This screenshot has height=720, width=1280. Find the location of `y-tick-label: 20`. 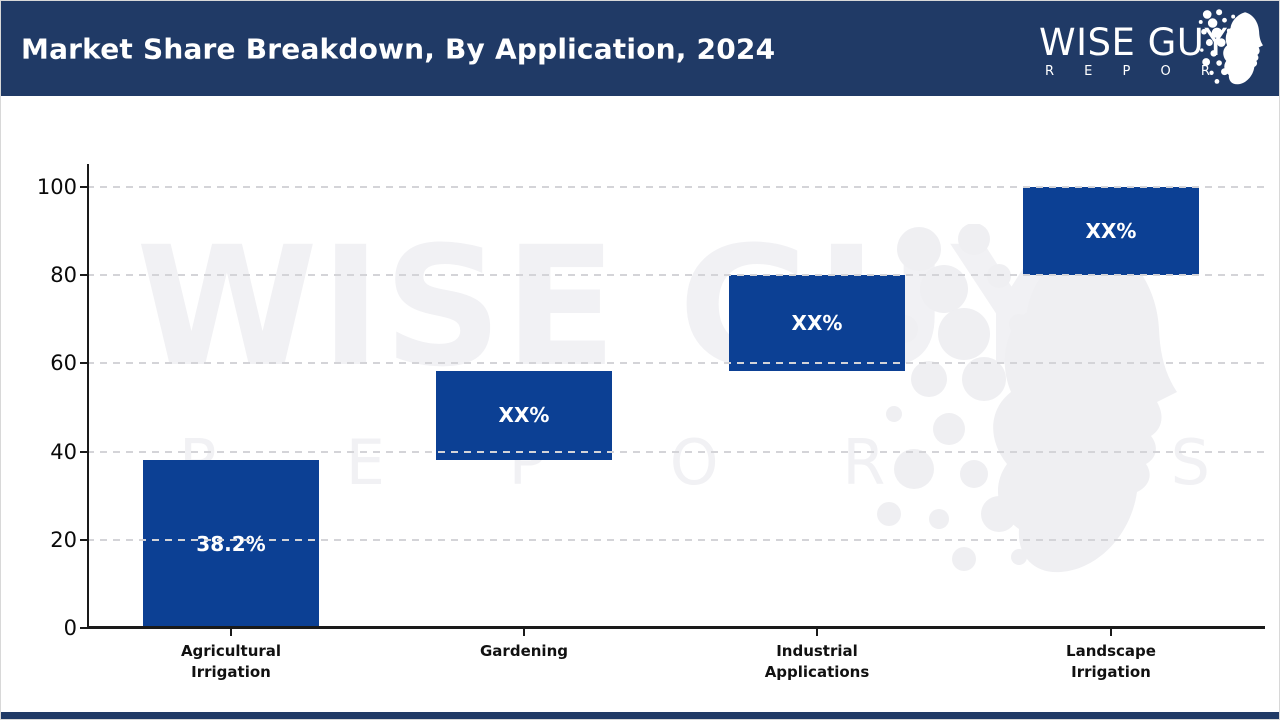

y-tick-label: 20 is located at coordinates (63, 539).